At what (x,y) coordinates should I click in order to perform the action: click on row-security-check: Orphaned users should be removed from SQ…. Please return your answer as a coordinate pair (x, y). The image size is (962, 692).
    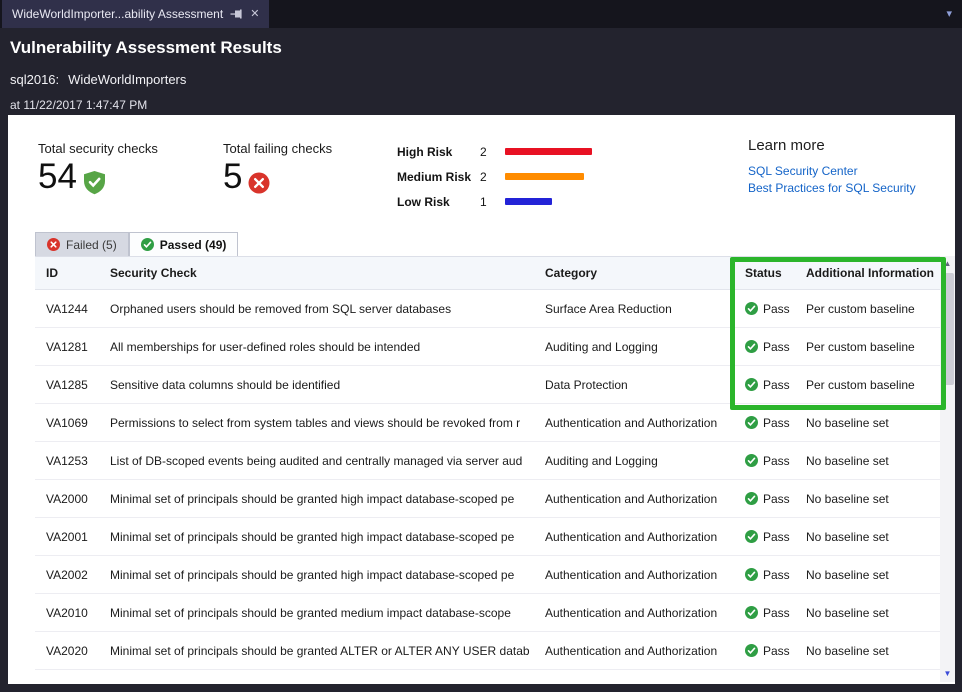
    Looking at the image, I should click on (281, 308).